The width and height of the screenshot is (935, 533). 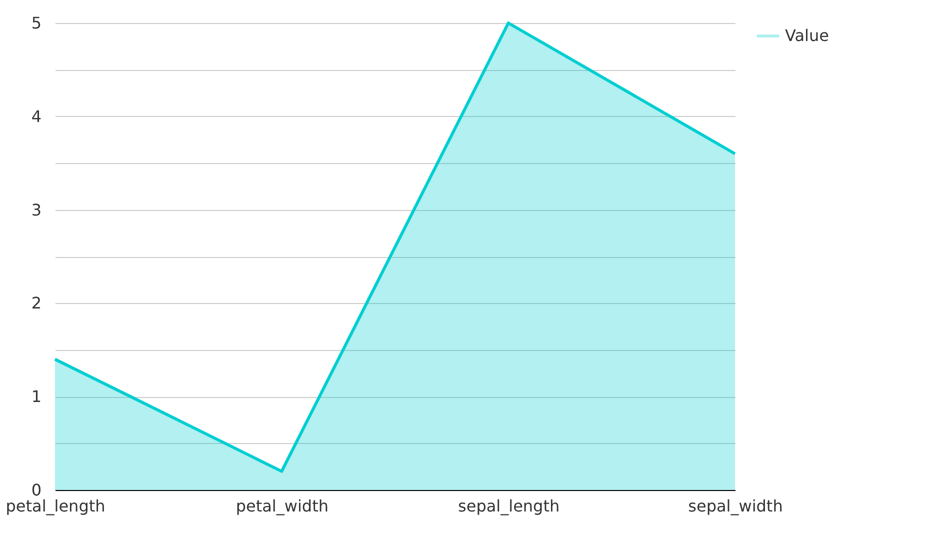 What do you see at coordinates (56, 506) in the screenshot?
I see `x-tick-label: petal_length` at bounding box center [56, 506].